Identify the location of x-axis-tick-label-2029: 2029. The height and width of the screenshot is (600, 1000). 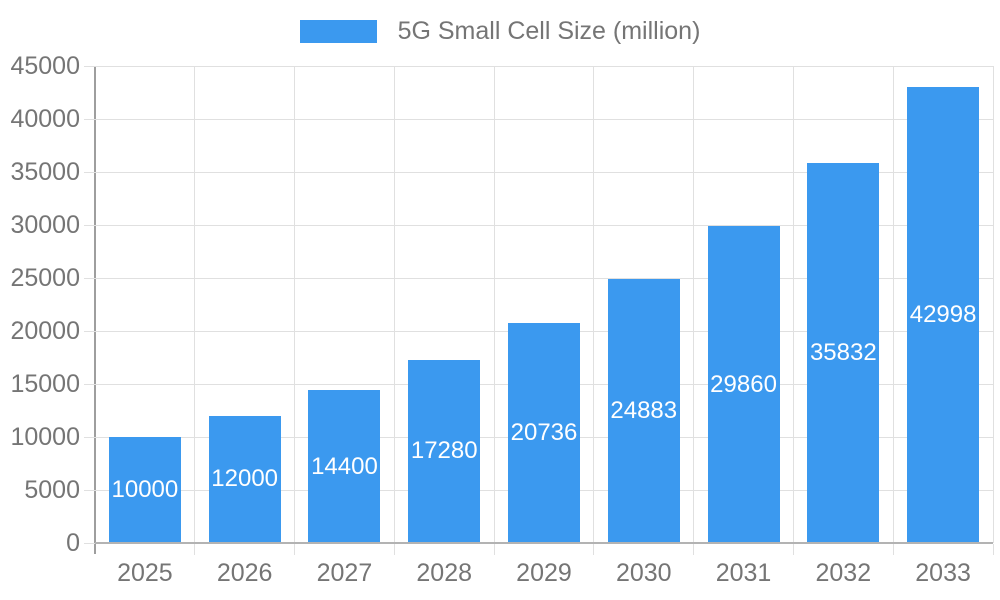
(544, 573).